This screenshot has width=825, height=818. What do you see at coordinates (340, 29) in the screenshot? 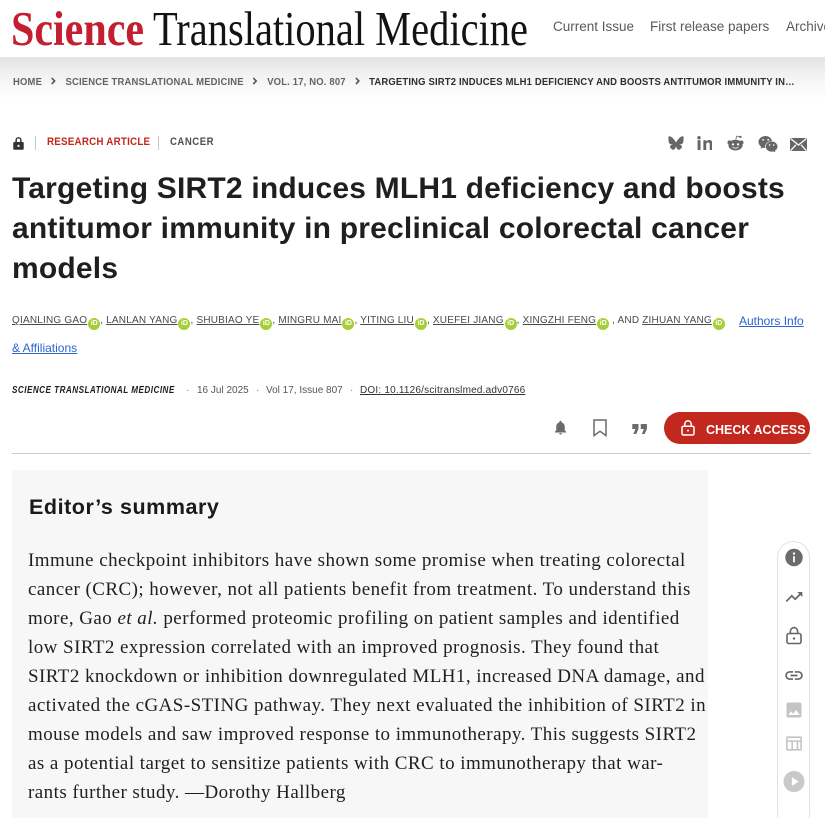
I see `svg-text: Translational Medicine` at bounding box center [340, 29].